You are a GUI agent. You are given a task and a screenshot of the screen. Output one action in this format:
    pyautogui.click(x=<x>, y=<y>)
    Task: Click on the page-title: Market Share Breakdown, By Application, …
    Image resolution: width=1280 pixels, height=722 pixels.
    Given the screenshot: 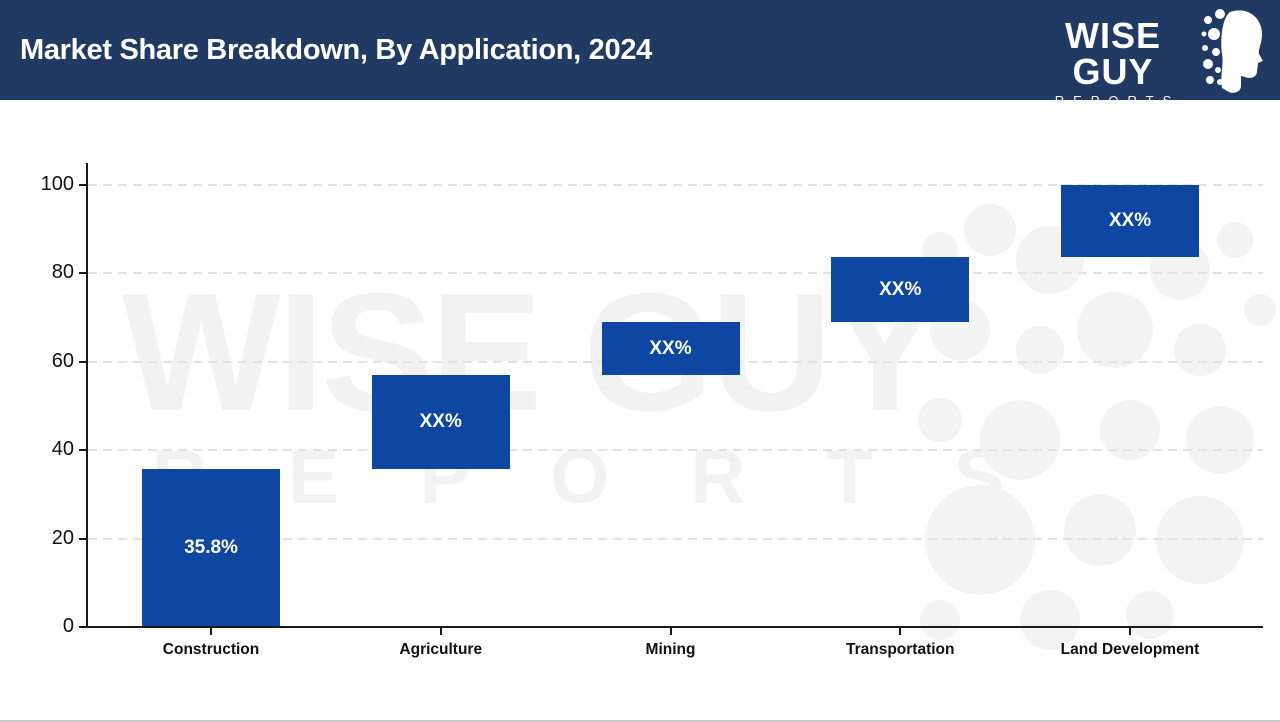 What is the action you would take?
    pyautogui.click(x=336, y=49)
    